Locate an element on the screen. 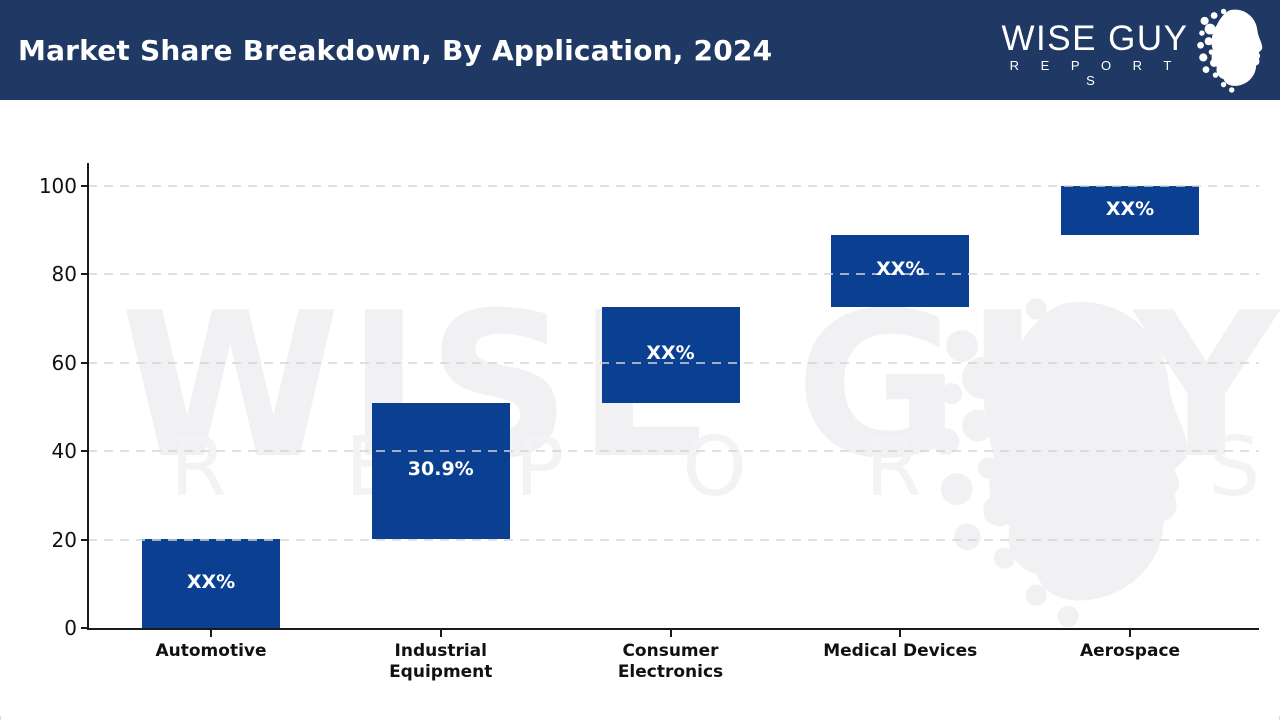 The image size is (1280, 720). y-tick-label: 20 is located at coordinates (64, 539).